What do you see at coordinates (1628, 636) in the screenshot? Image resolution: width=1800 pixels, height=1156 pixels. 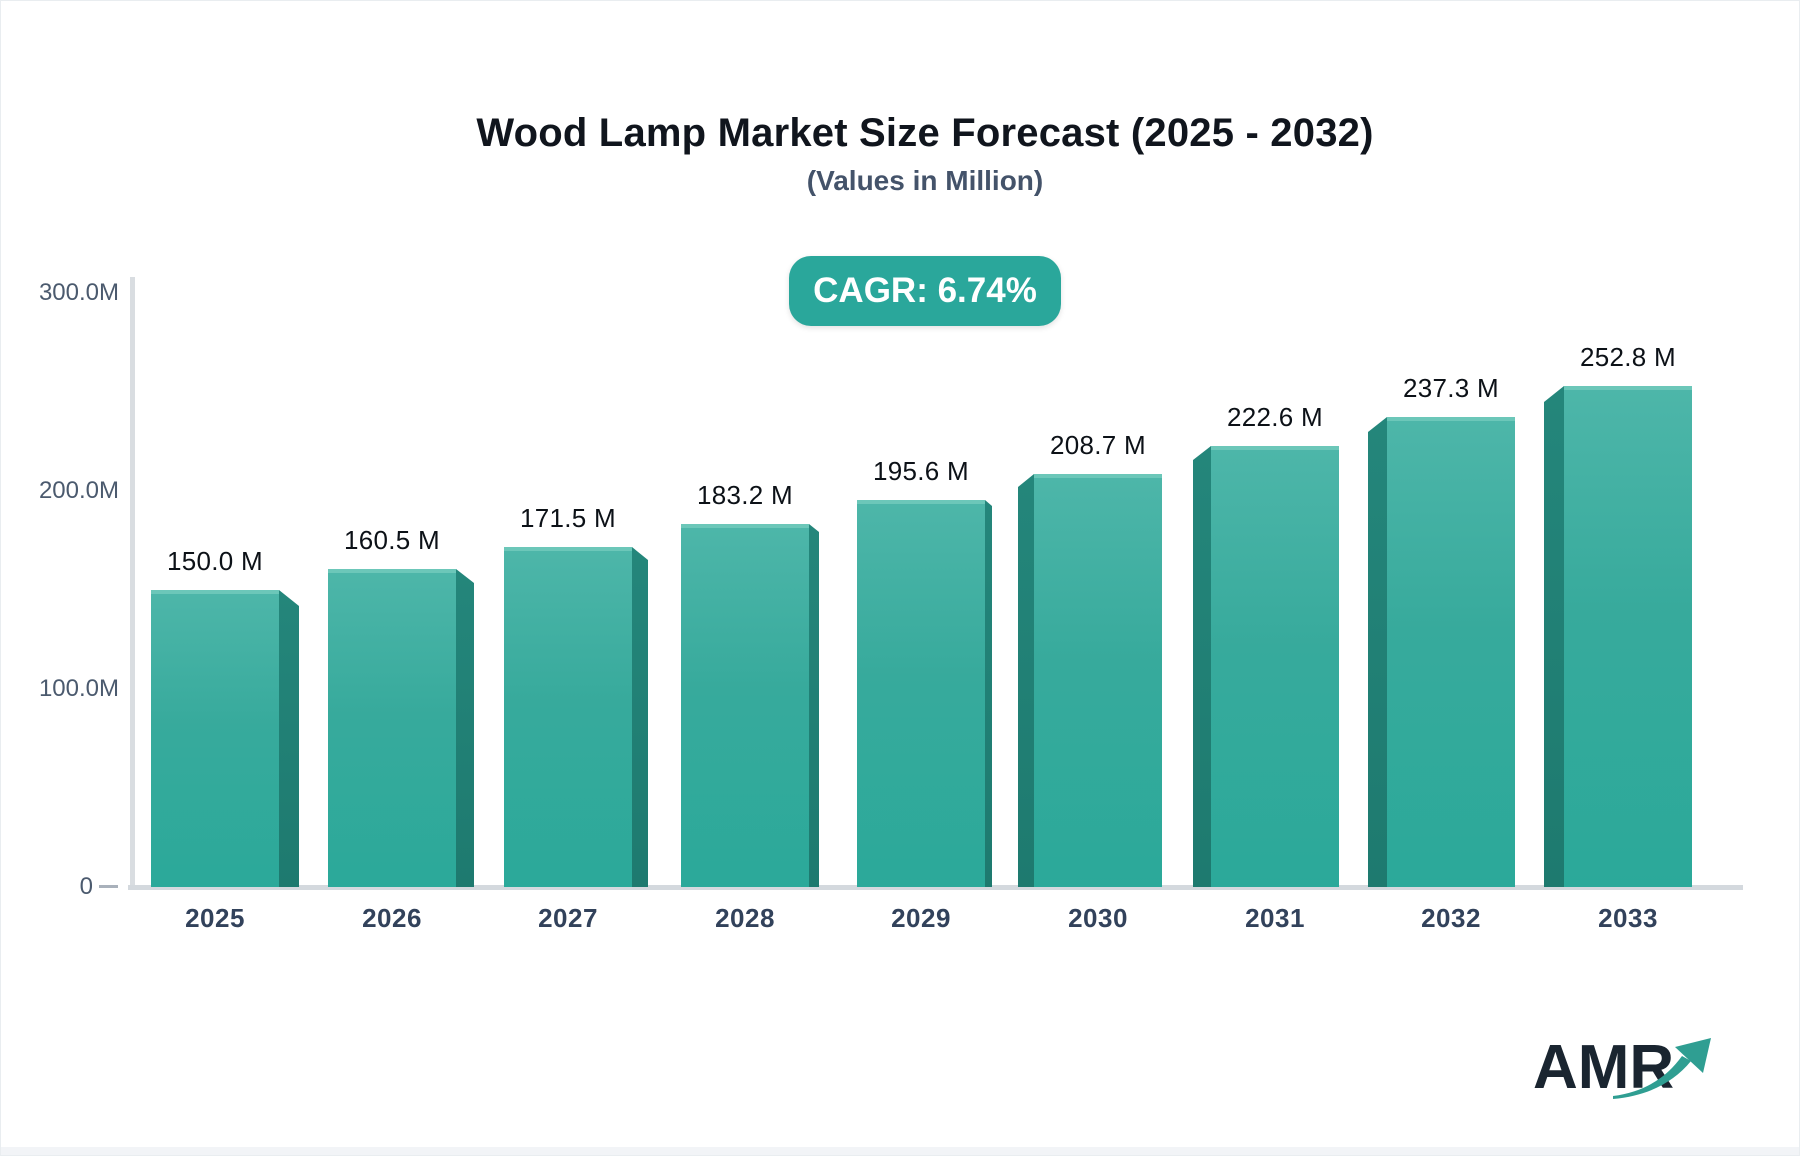 I see `bar-2033` at bounding box center [1628, 636].